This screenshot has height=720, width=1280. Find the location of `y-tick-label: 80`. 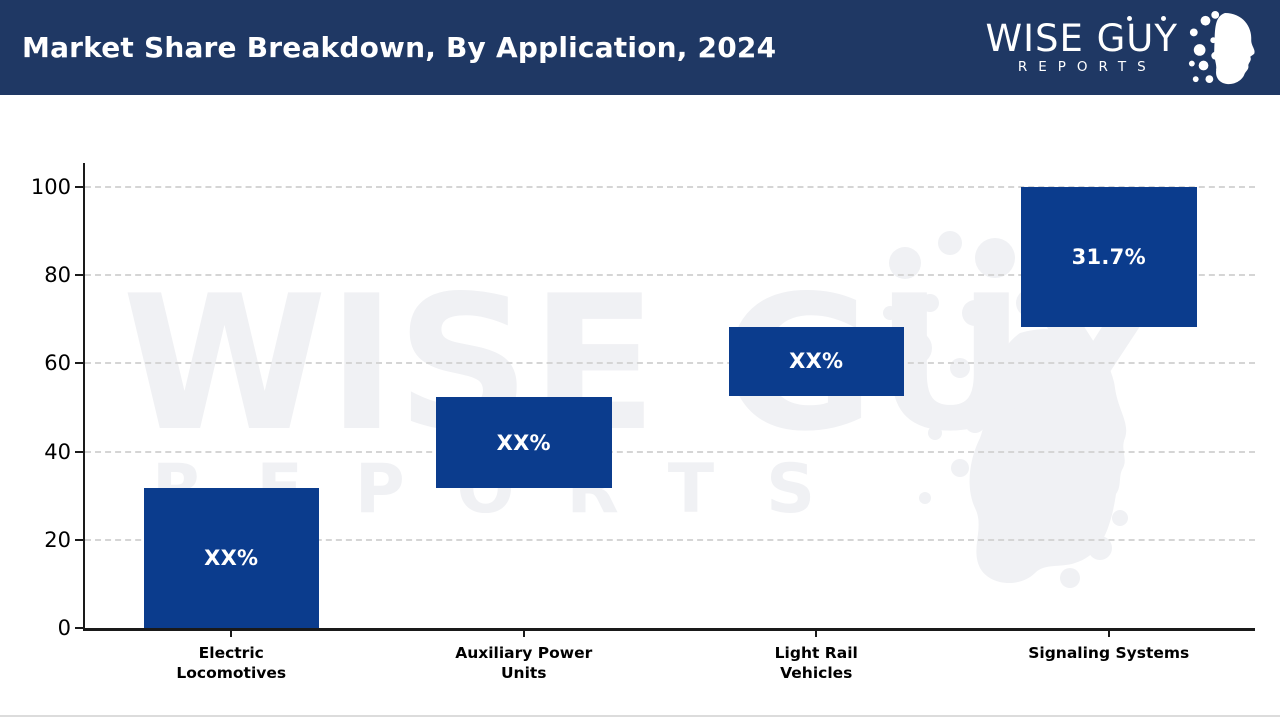

y-tick-label: 80 is located at coordinates (57, 275).